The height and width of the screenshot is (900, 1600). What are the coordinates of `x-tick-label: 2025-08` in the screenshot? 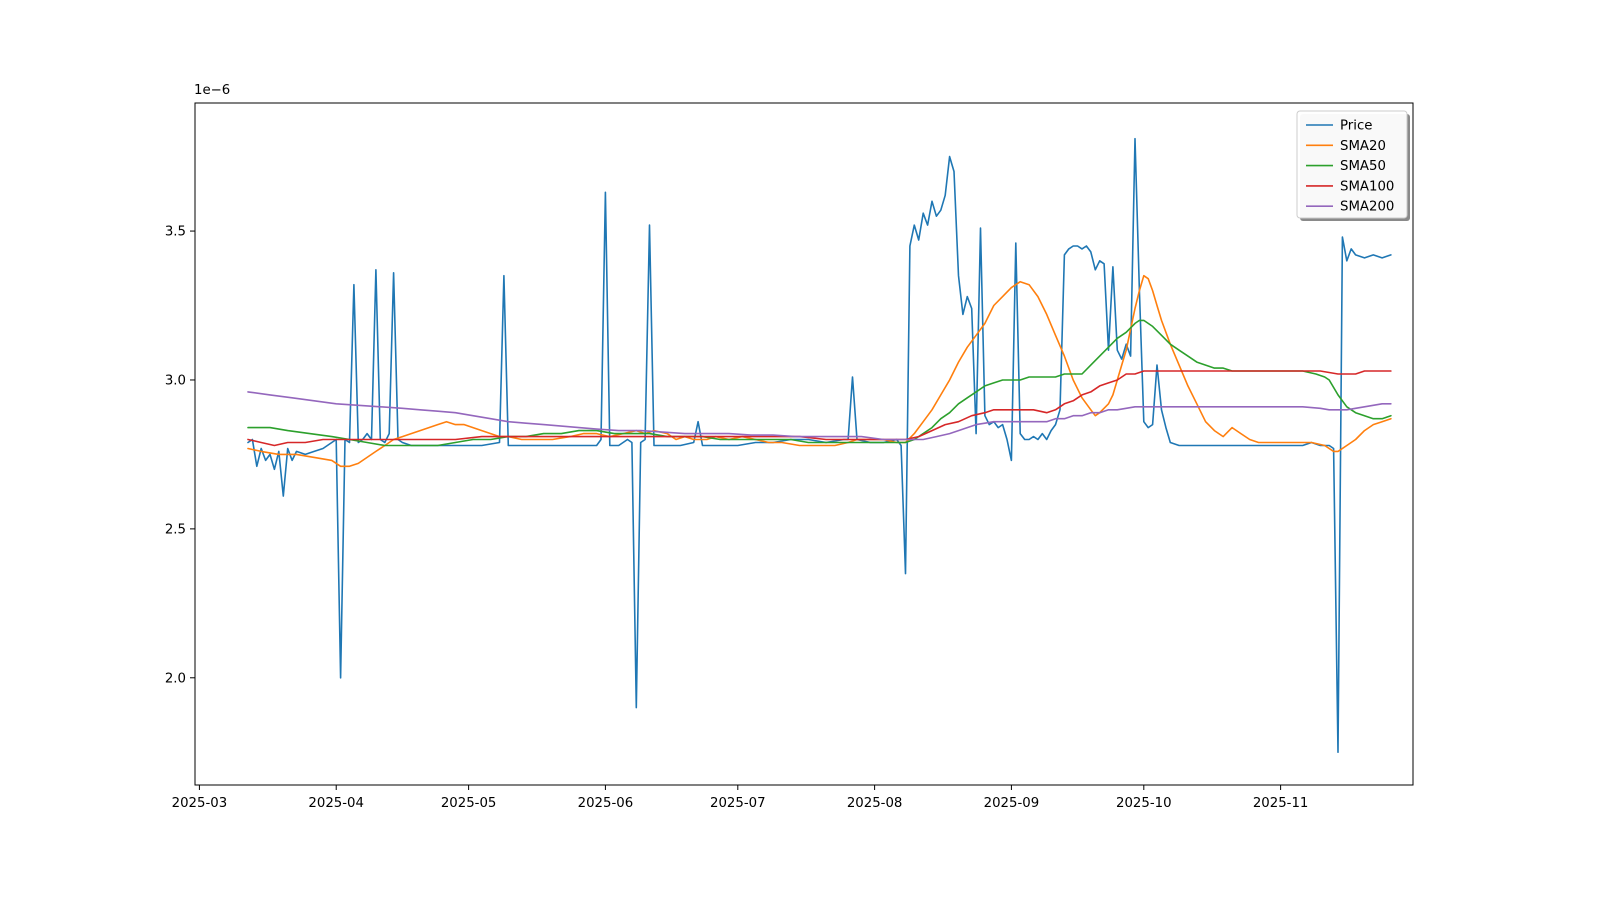 It's located at (875, 803).